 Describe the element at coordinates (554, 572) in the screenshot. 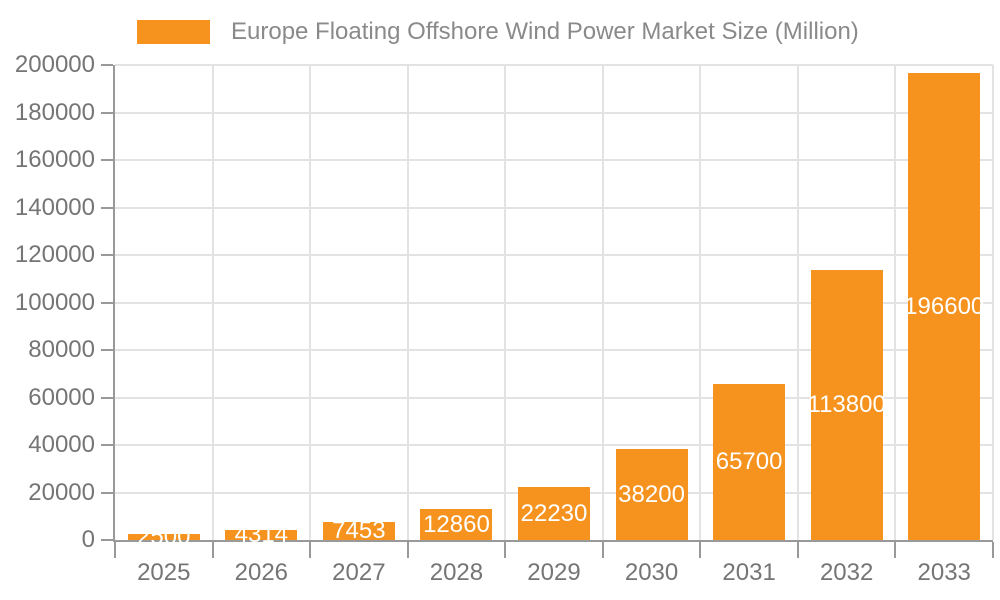

I see `x-axis-label: 2029` at that location.